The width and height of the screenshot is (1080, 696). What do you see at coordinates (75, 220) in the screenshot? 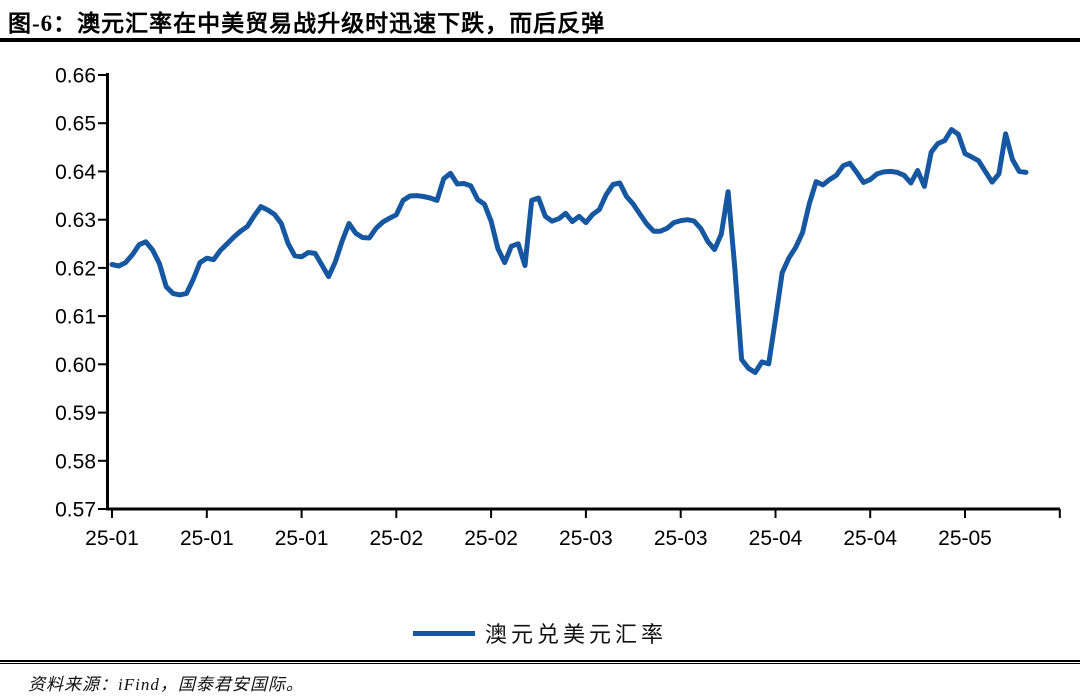
I see `y-axis-label: 0.63` at bounding box center [75, 220].